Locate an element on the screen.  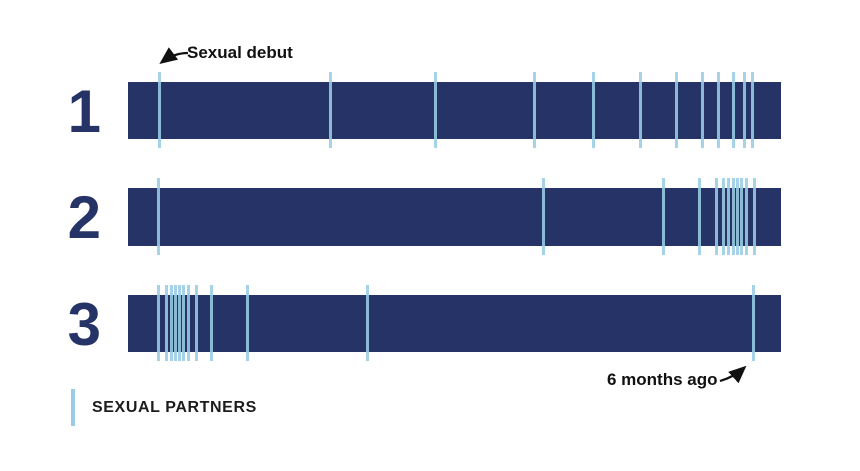
legend-partner-line-swatch is located at coordinates (73, 407).